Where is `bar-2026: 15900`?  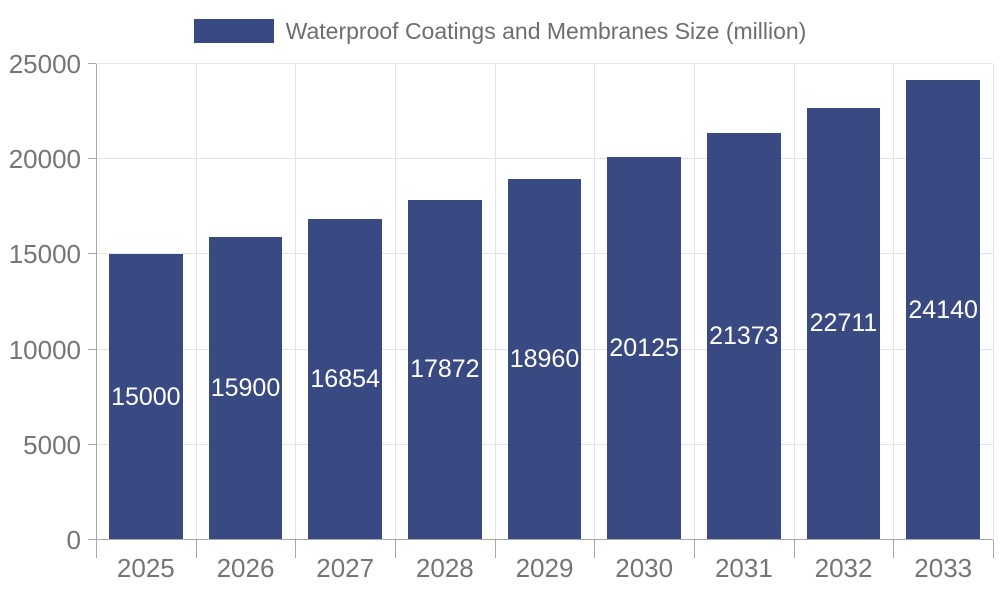
bar-2026: 15900 is located at coordinates (245, 388).